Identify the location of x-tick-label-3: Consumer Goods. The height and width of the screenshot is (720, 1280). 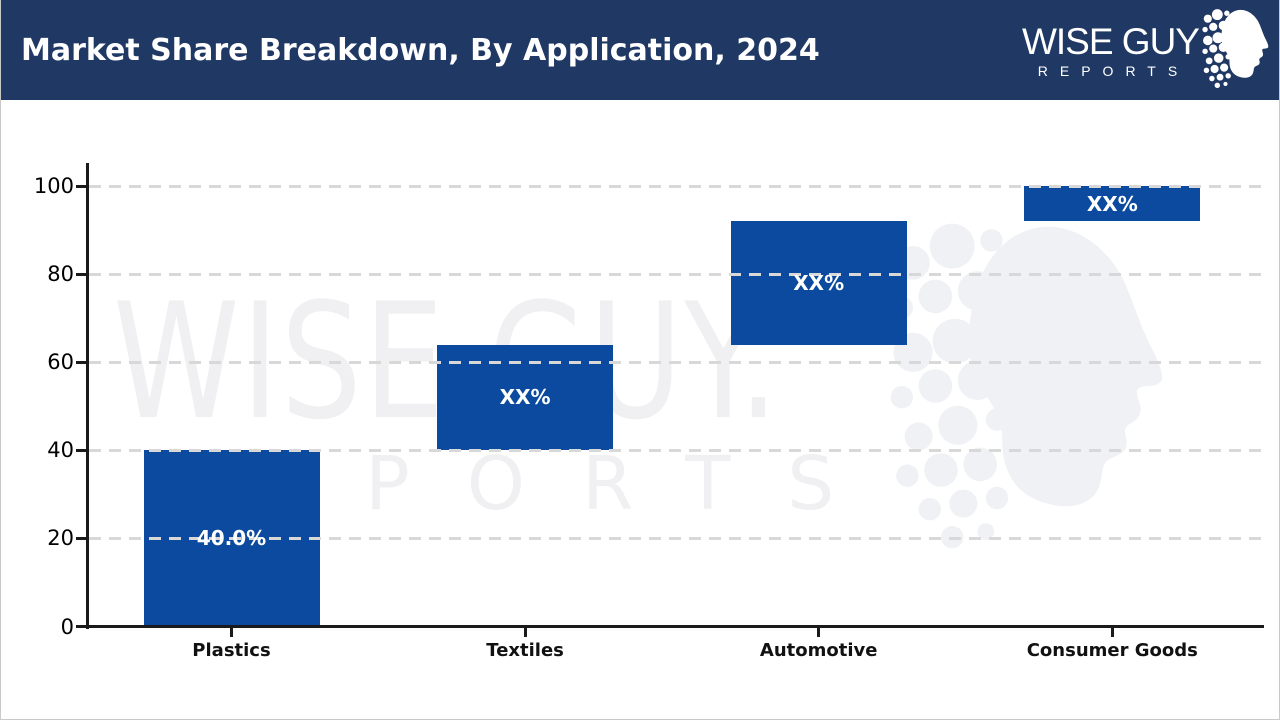
(1112, 650).